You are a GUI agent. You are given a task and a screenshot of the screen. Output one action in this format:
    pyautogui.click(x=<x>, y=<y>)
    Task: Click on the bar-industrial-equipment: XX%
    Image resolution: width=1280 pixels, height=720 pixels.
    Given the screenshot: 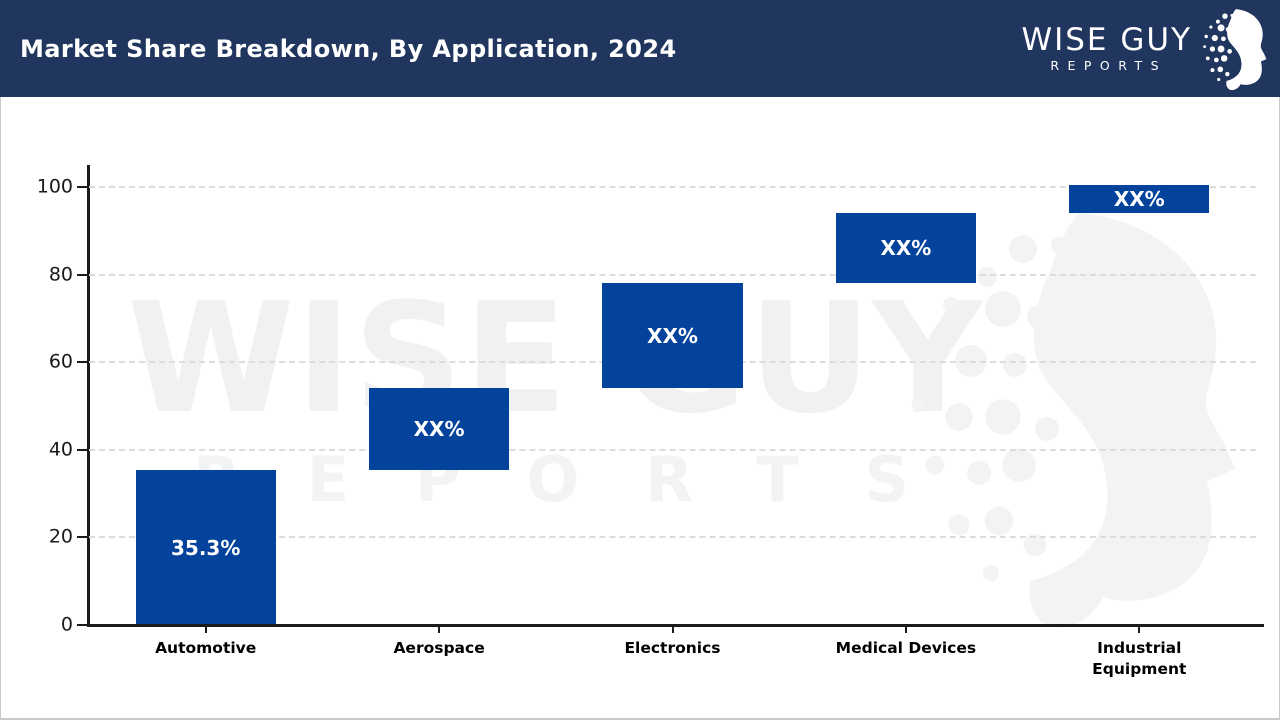 What is the action you would take?
    pyautogui.click(x=1139, y=199)
    